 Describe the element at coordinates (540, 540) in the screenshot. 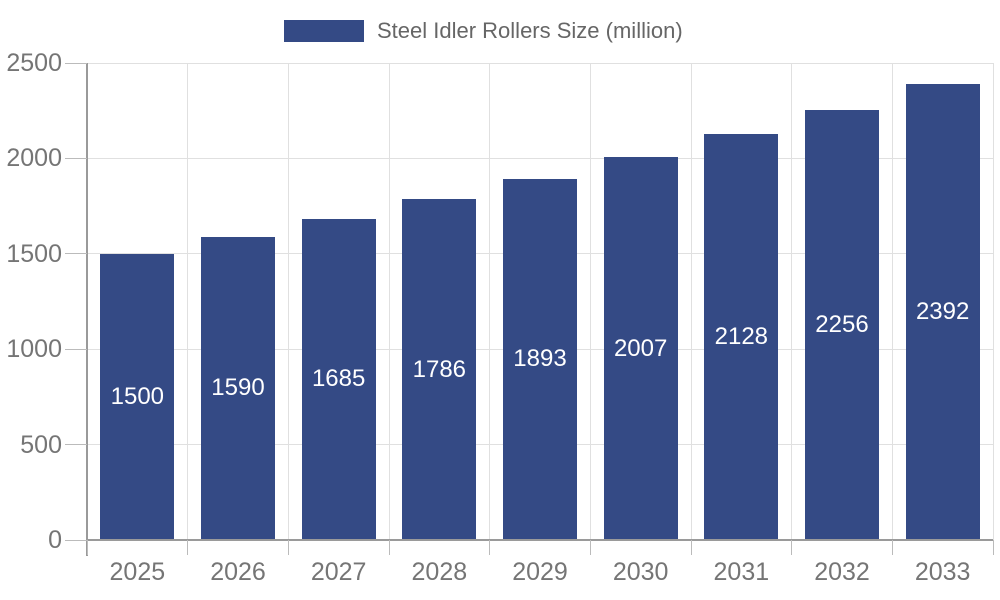

I see `x-axis-line` at that location.